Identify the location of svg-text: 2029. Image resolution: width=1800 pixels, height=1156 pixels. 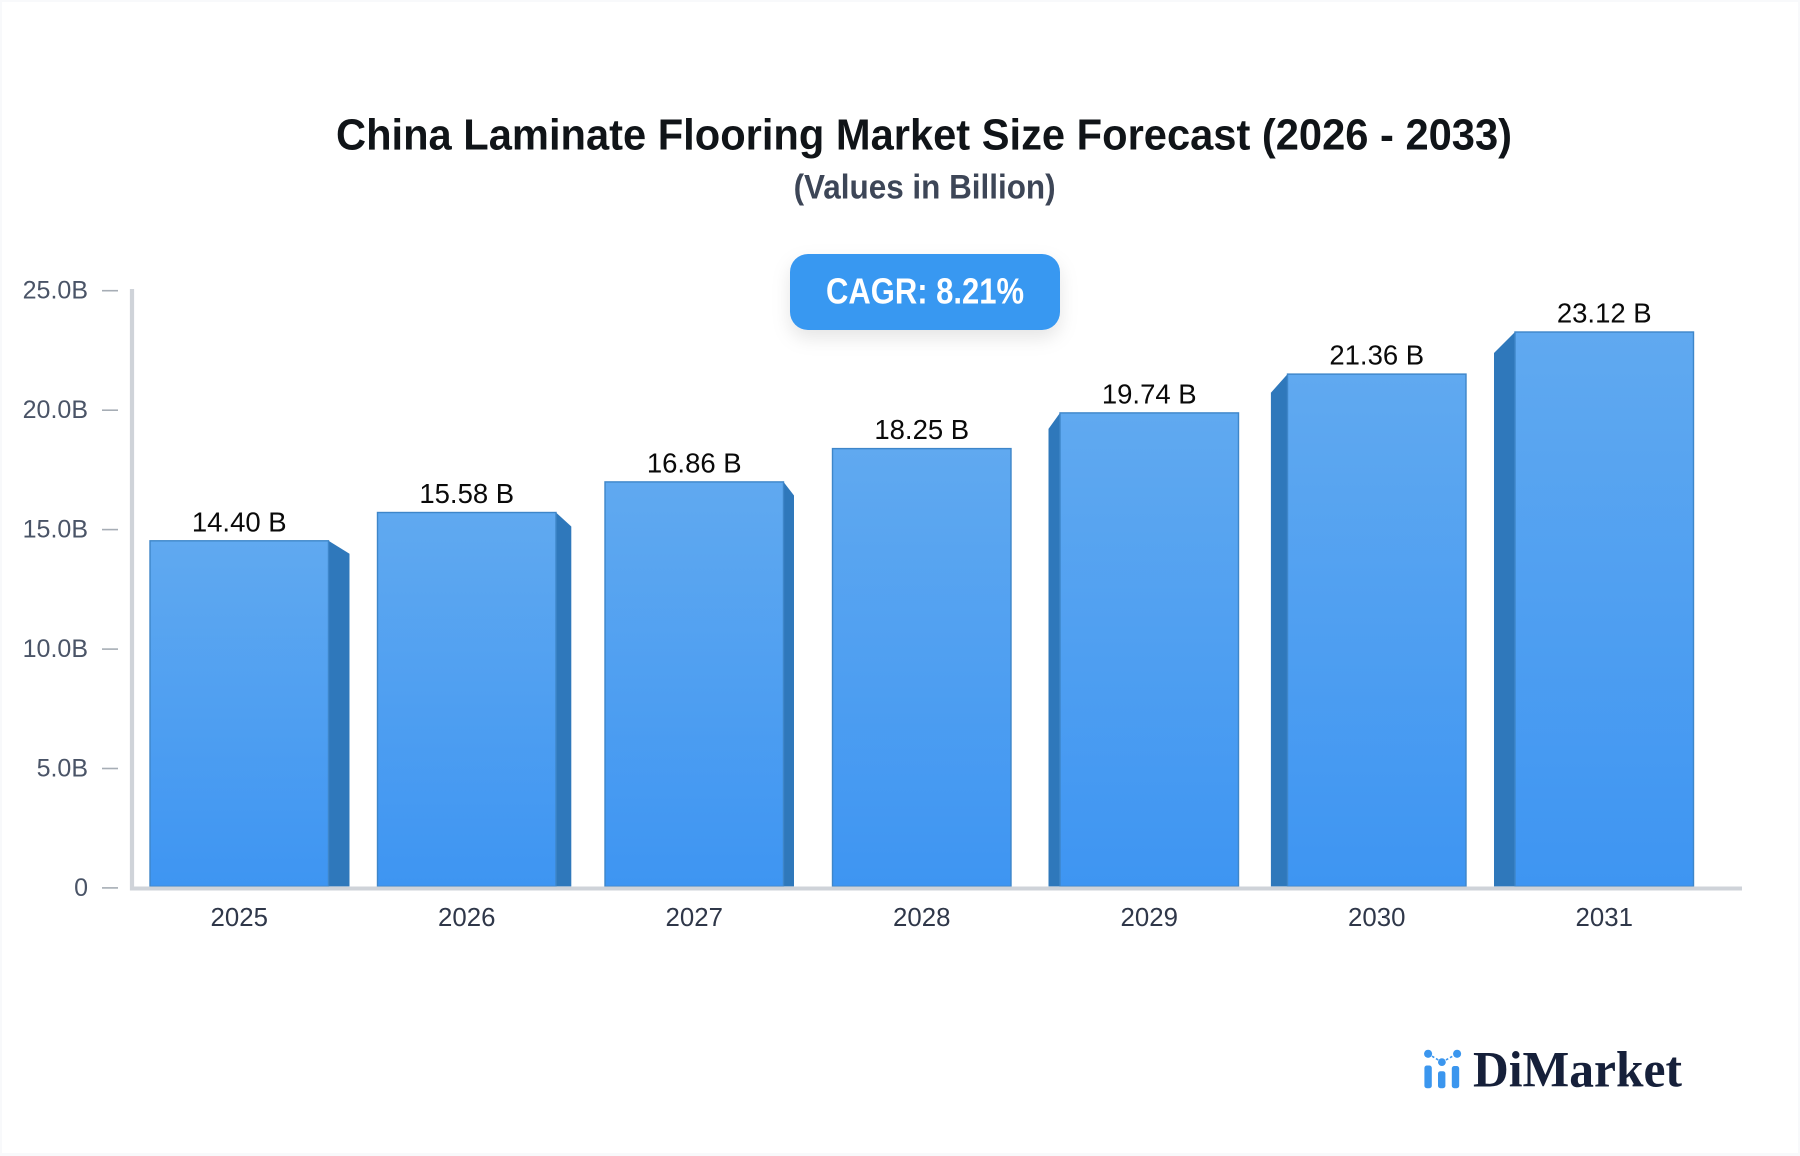
(1149, 918).